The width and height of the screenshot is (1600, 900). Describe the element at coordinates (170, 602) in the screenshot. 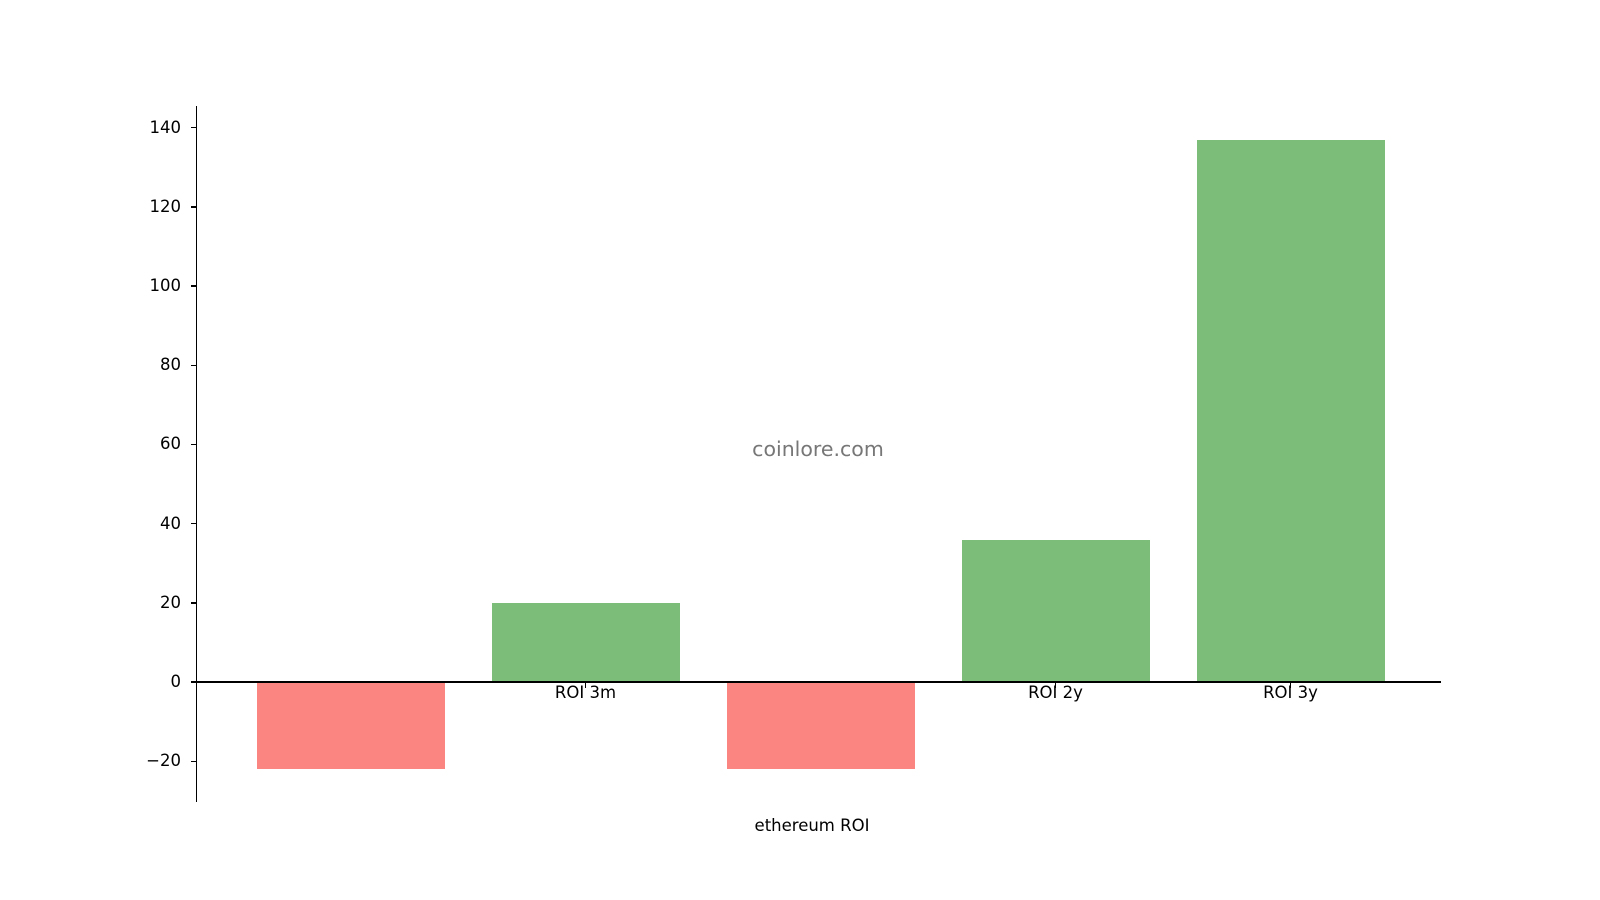

I see `y-tick-label: 20` at that location.